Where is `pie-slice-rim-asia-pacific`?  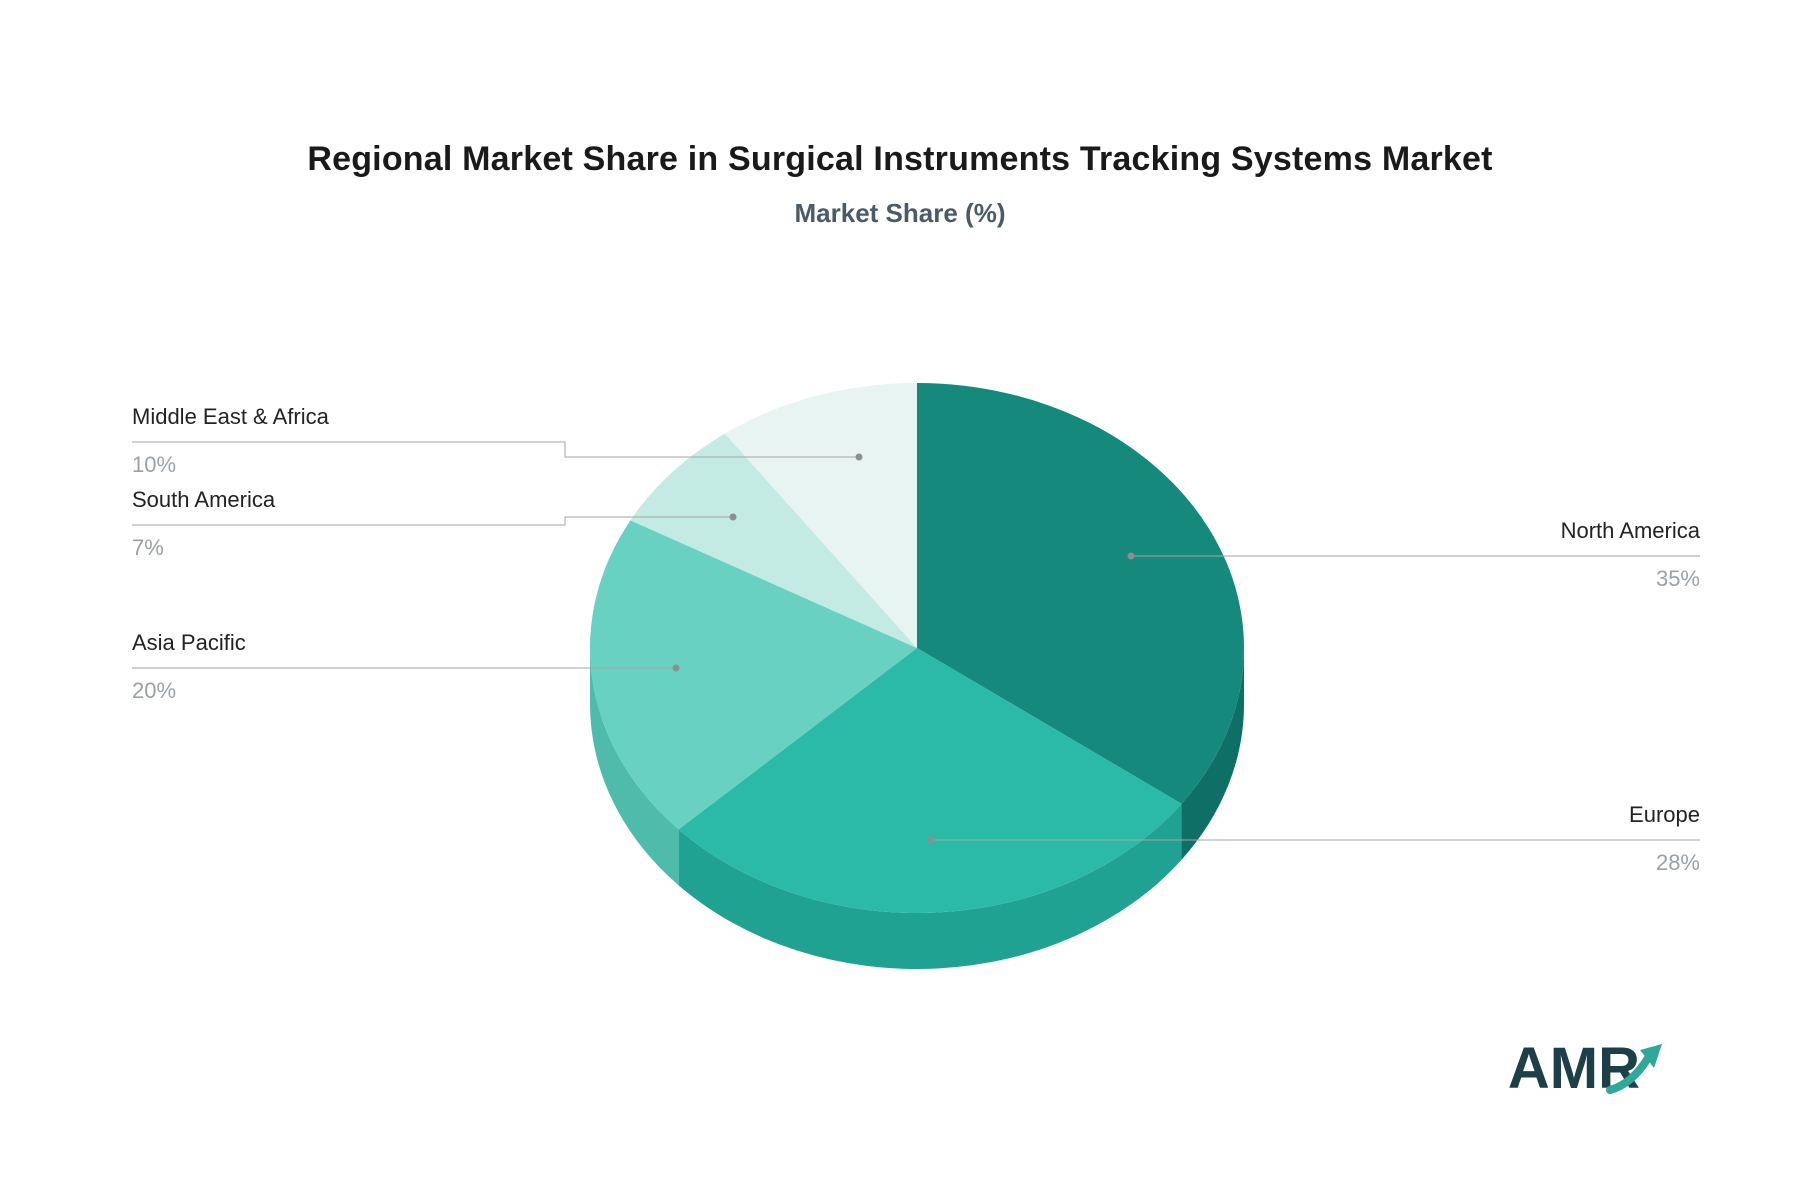 pie-slice-rim-asia-pacific is located at coordinates (634, 767).